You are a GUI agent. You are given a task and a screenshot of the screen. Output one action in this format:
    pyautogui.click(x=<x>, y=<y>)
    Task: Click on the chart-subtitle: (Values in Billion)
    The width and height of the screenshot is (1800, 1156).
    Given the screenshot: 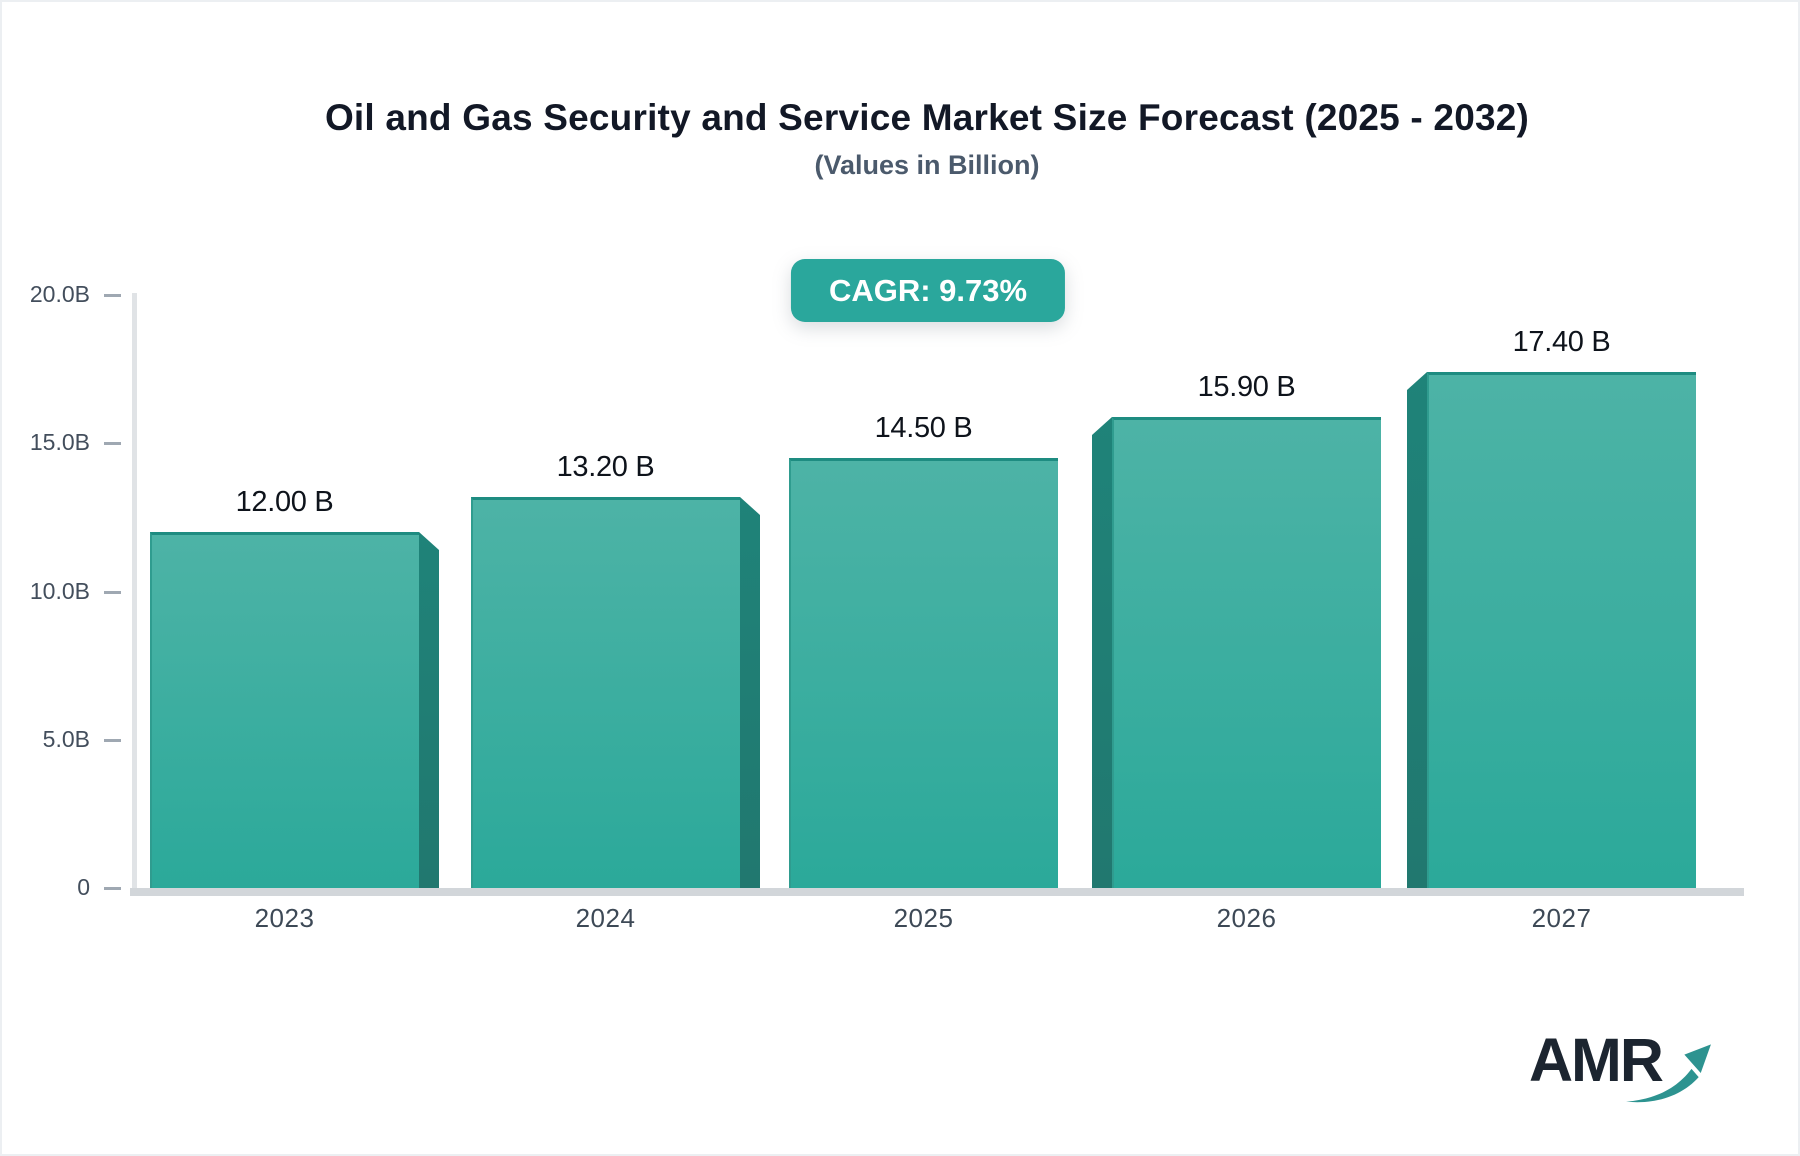 What is the action you would take?
    pyautogui.click(x=927, y=165)
    